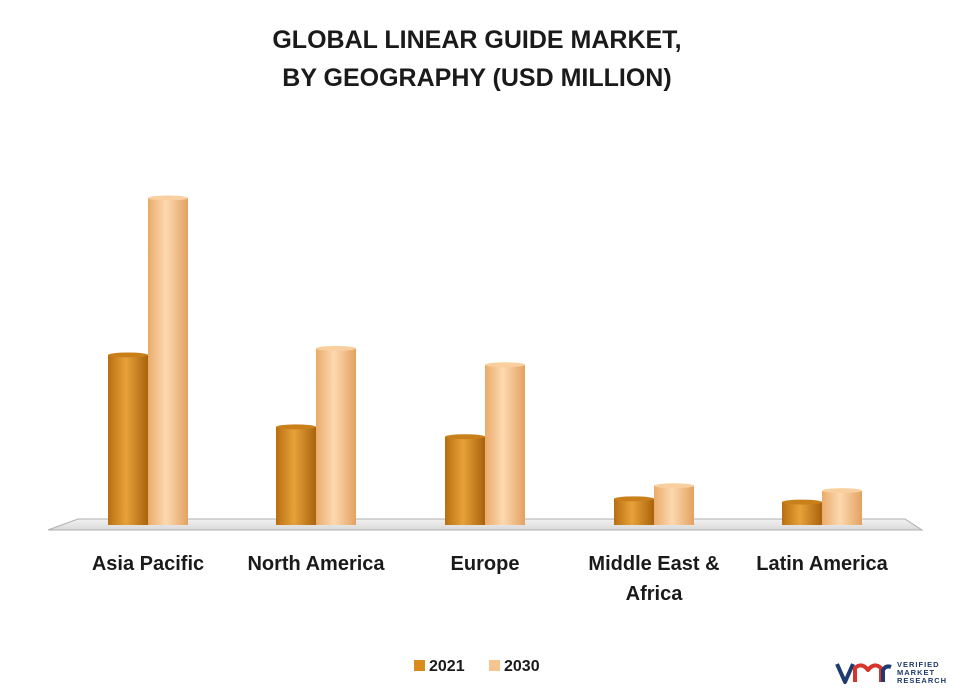 The width and height of the screenshot is (955, 699). Describe the element at coordinates (485, 564) in the screenshot. I see `category-label-2-0: Europe` at that location.